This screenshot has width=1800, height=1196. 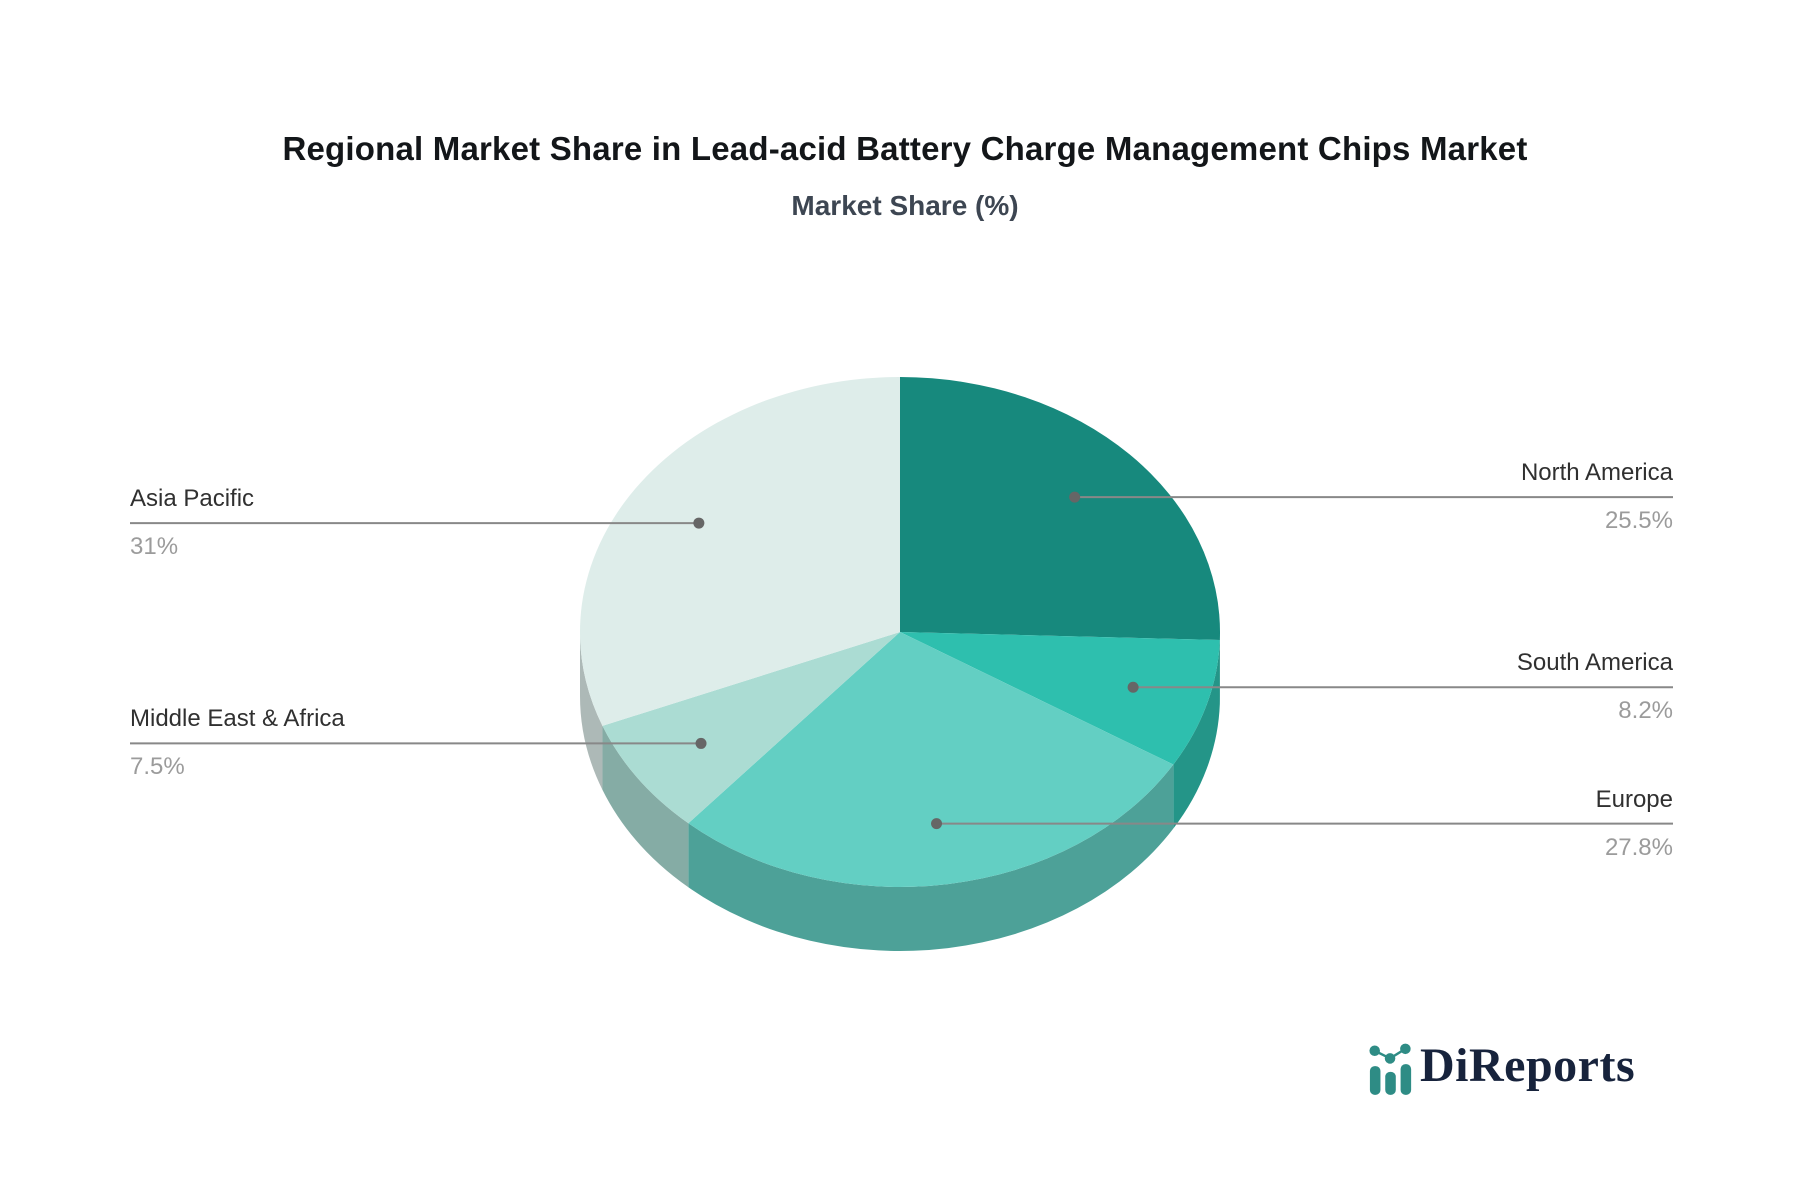 I want to click on slice-label: North America, so click(x=1596, y=473).